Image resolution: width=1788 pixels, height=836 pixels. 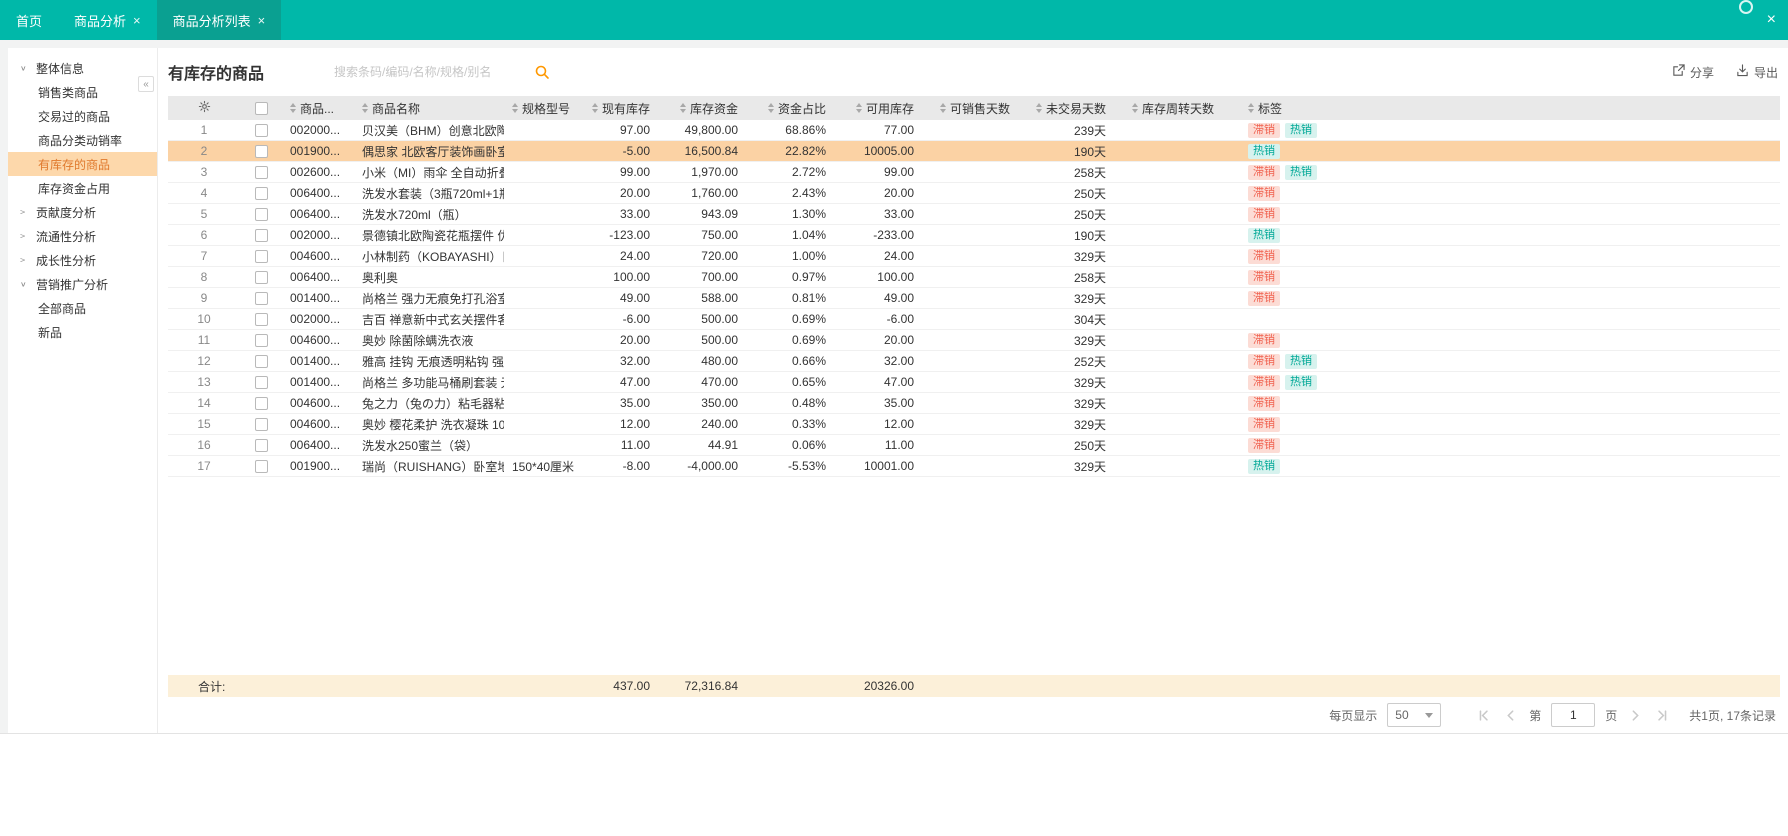 I want to click on column-header: 规格型号, so click(x=546, y=108).